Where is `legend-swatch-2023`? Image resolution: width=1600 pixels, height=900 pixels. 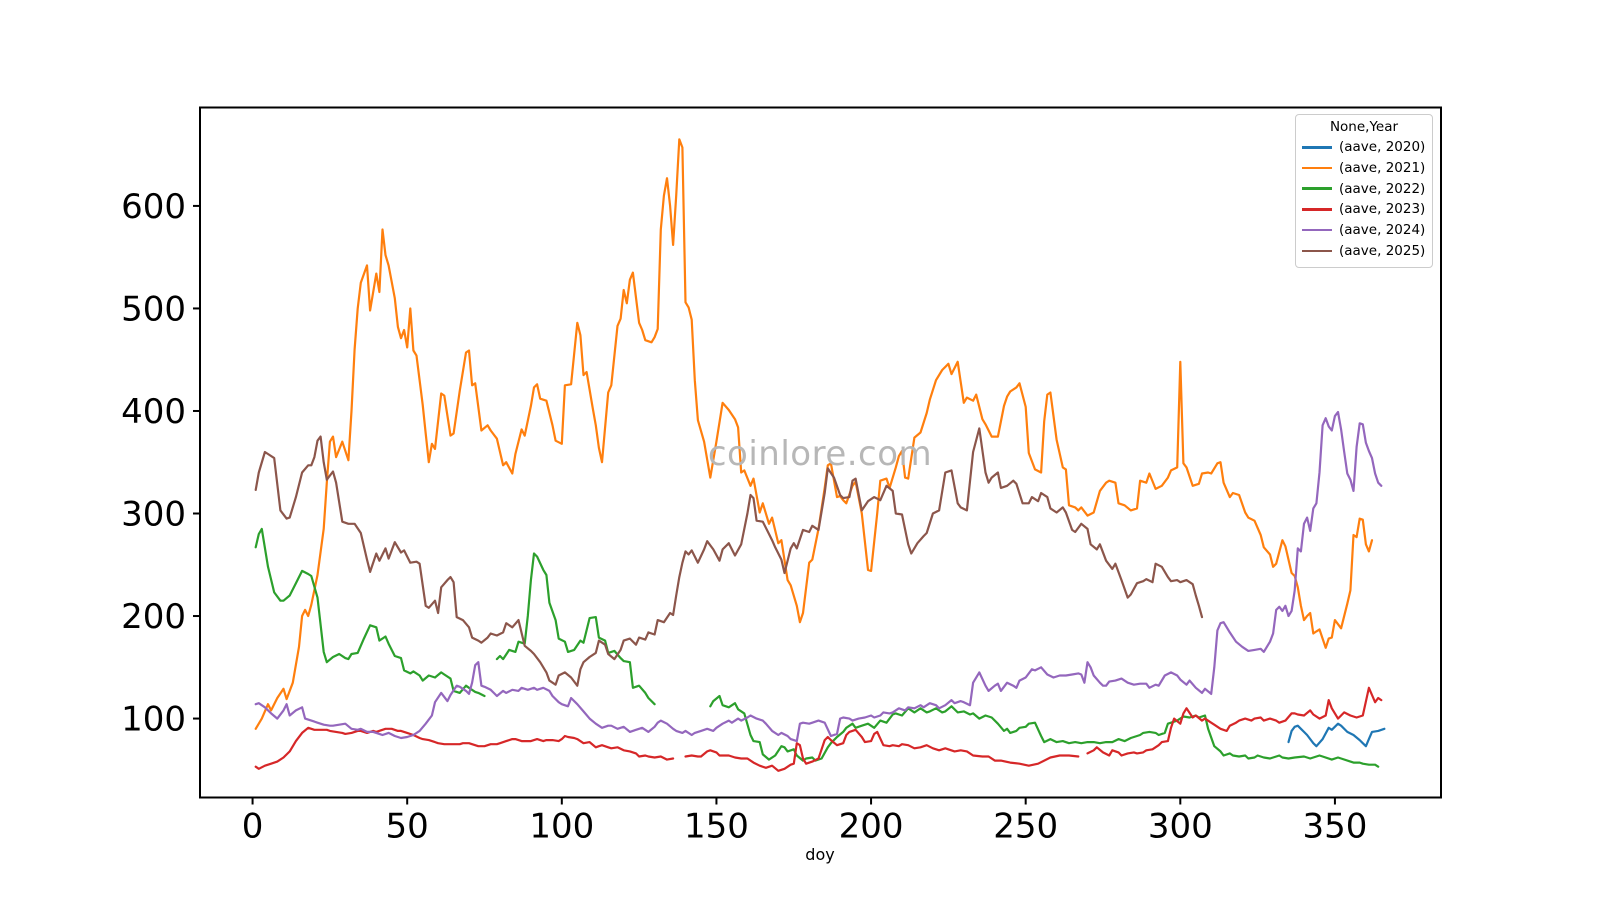 legend-swatch-2023 is located at coordinates (1317, 209).